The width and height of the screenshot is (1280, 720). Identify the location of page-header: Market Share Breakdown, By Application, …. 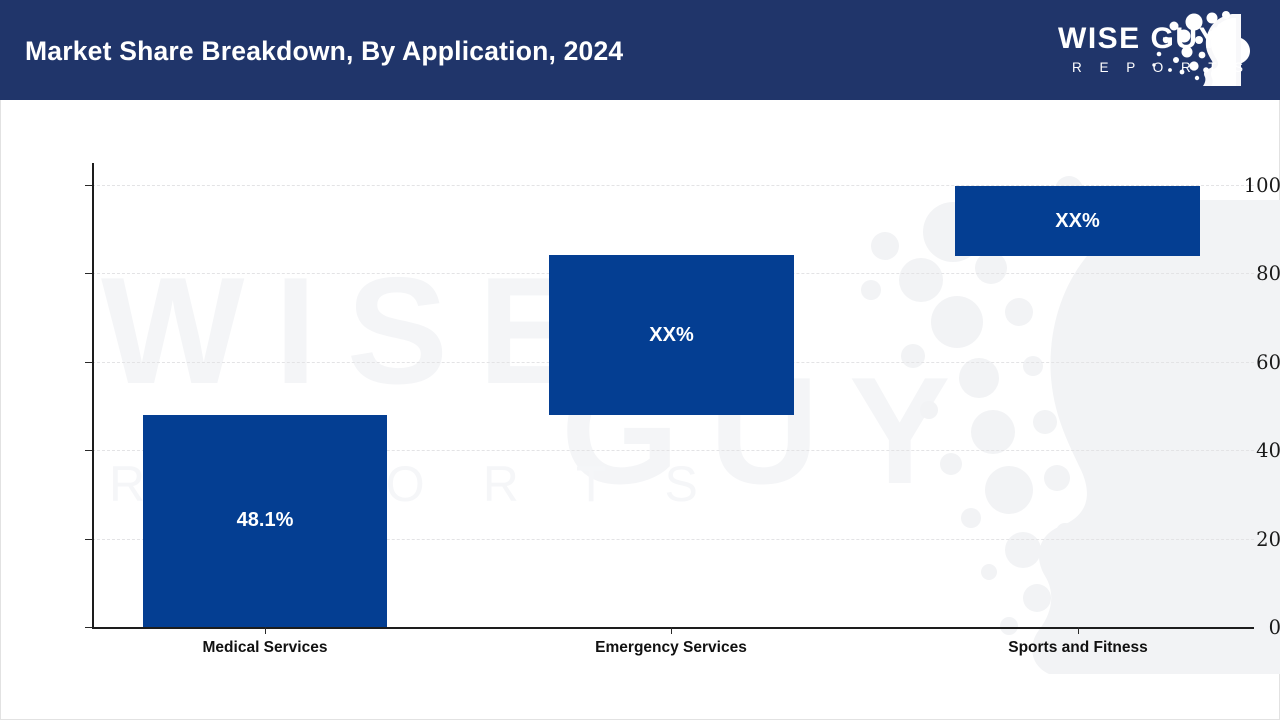
(640, 50).